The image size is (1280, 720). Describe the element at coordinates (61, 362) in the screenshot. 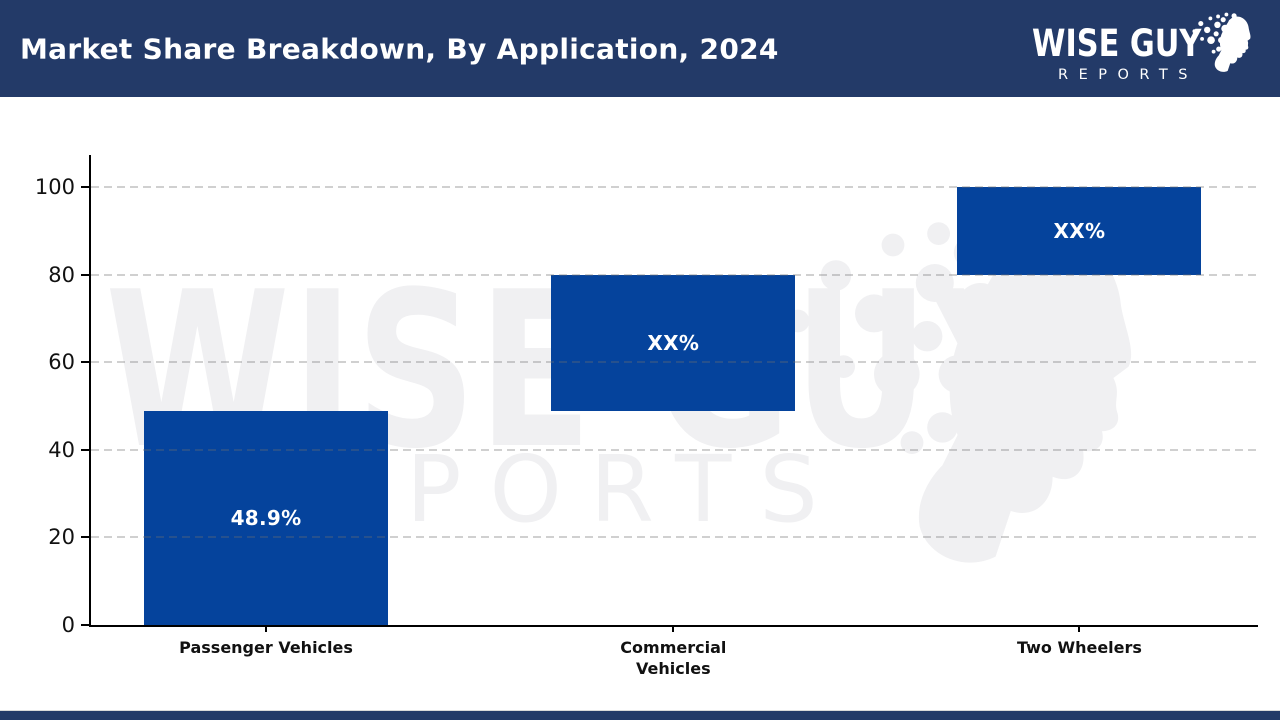

I see `y-tick-label: 60` at that location.